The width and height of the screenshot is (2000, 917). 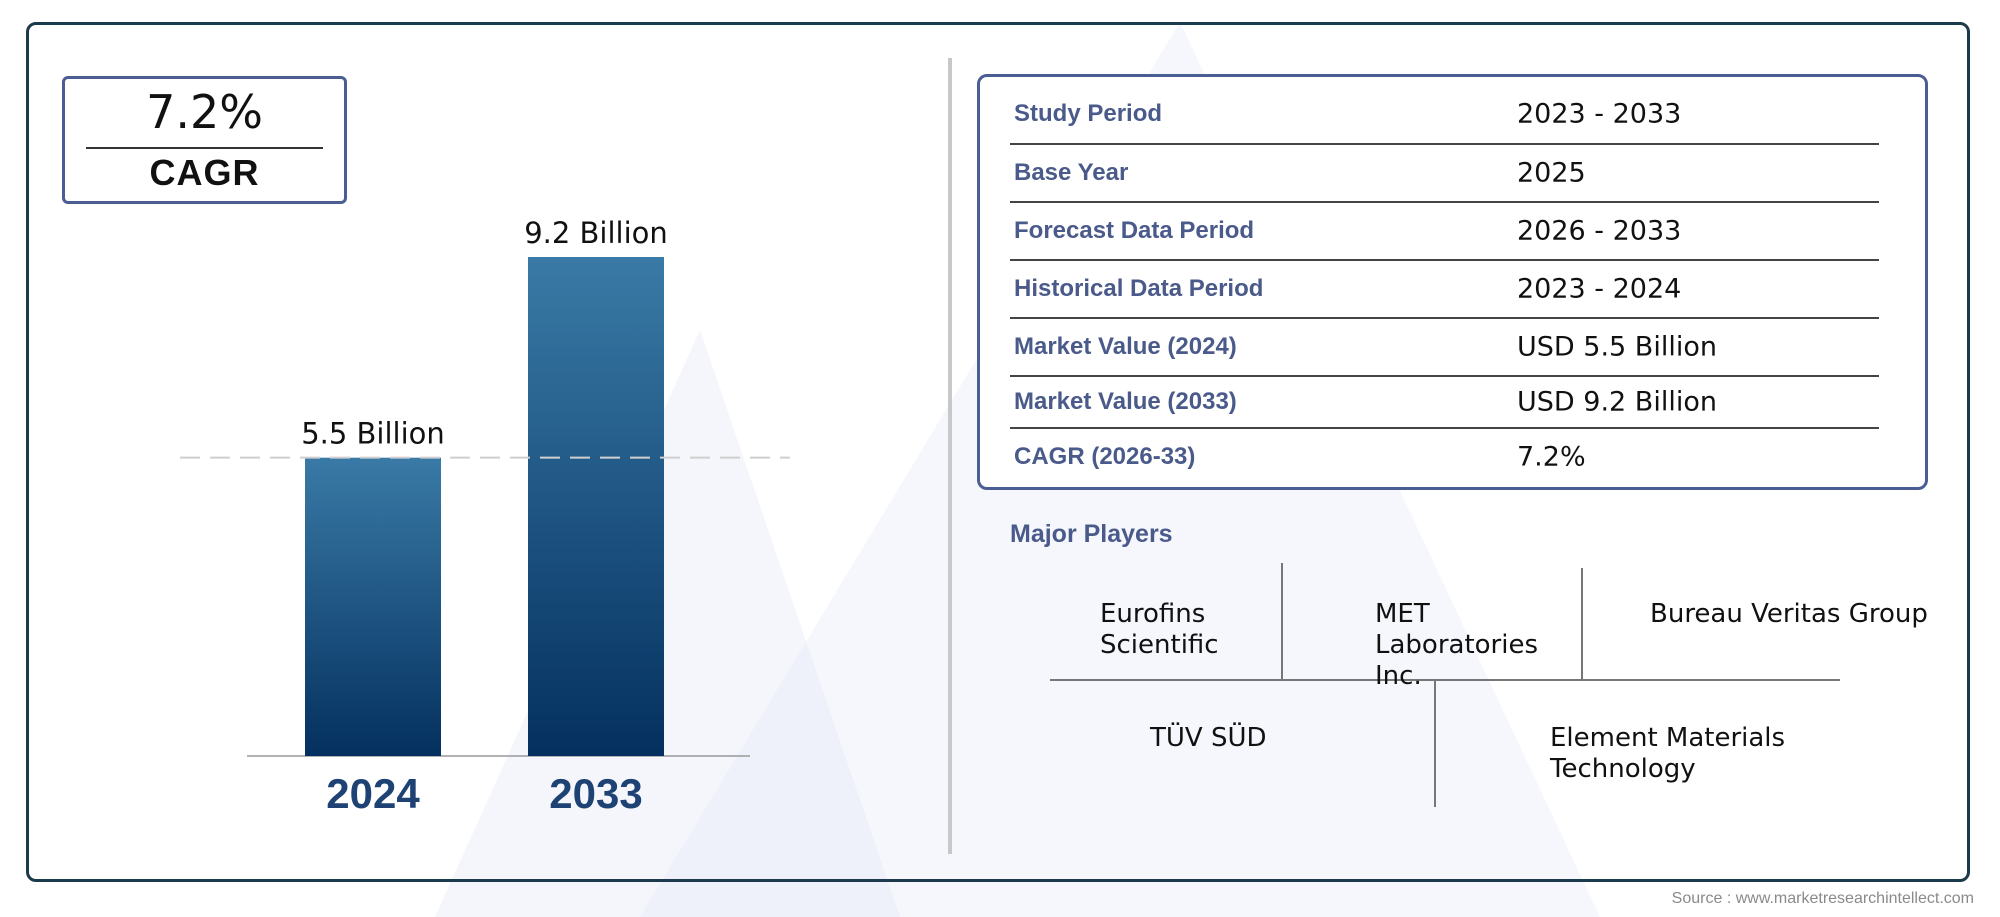 What do you see at coordinates (1668, 753) in the screenshot?
I see `player-name: Element Materials Technology` at bounding box center [1668, 753].